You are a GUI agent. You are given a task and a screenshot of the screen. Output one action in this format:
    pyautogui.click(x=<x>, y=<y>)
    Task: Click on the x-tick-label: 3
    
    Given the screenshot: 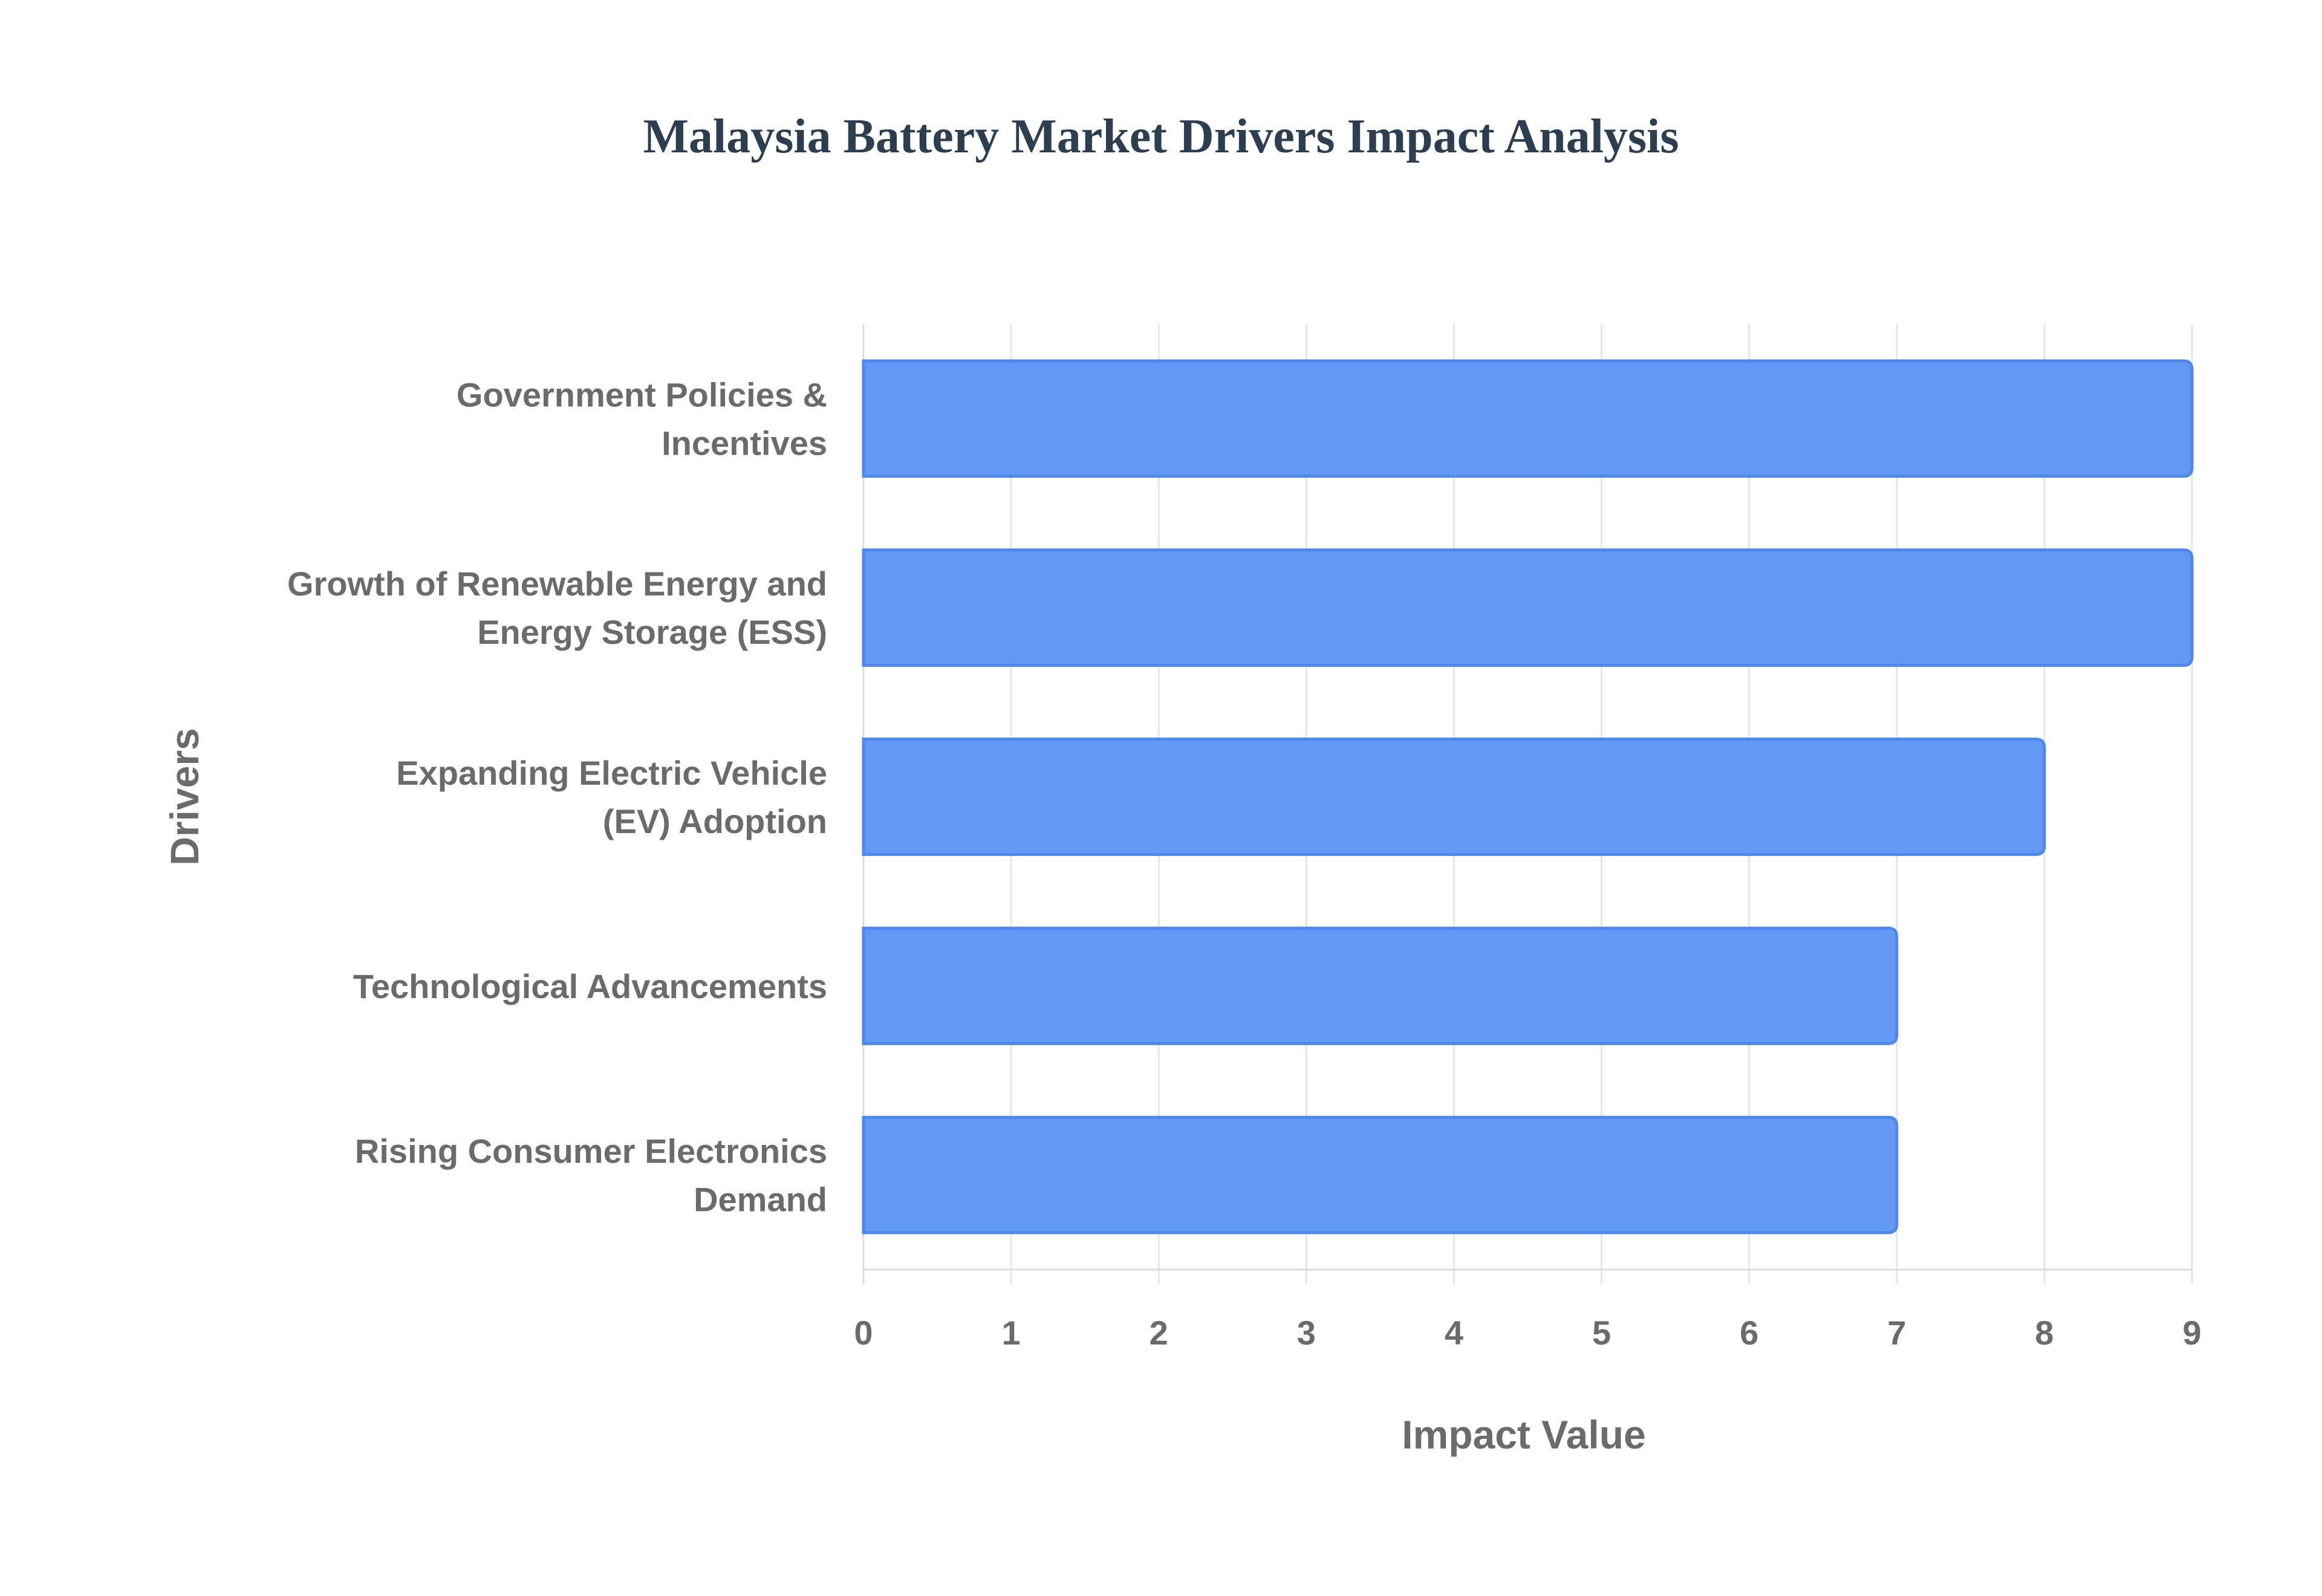 What is the action you would take?
    pyautogui.click(x=1306, y=1333)
    